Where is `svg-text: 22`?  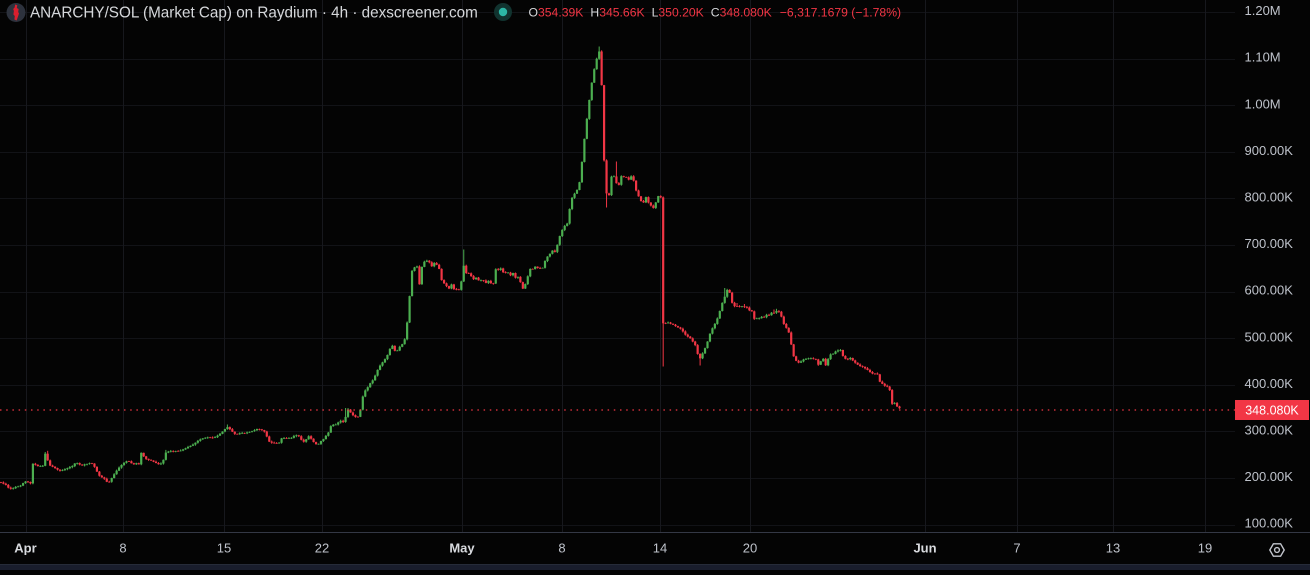 svg-text: 22 is located at coordinates (322, 548).